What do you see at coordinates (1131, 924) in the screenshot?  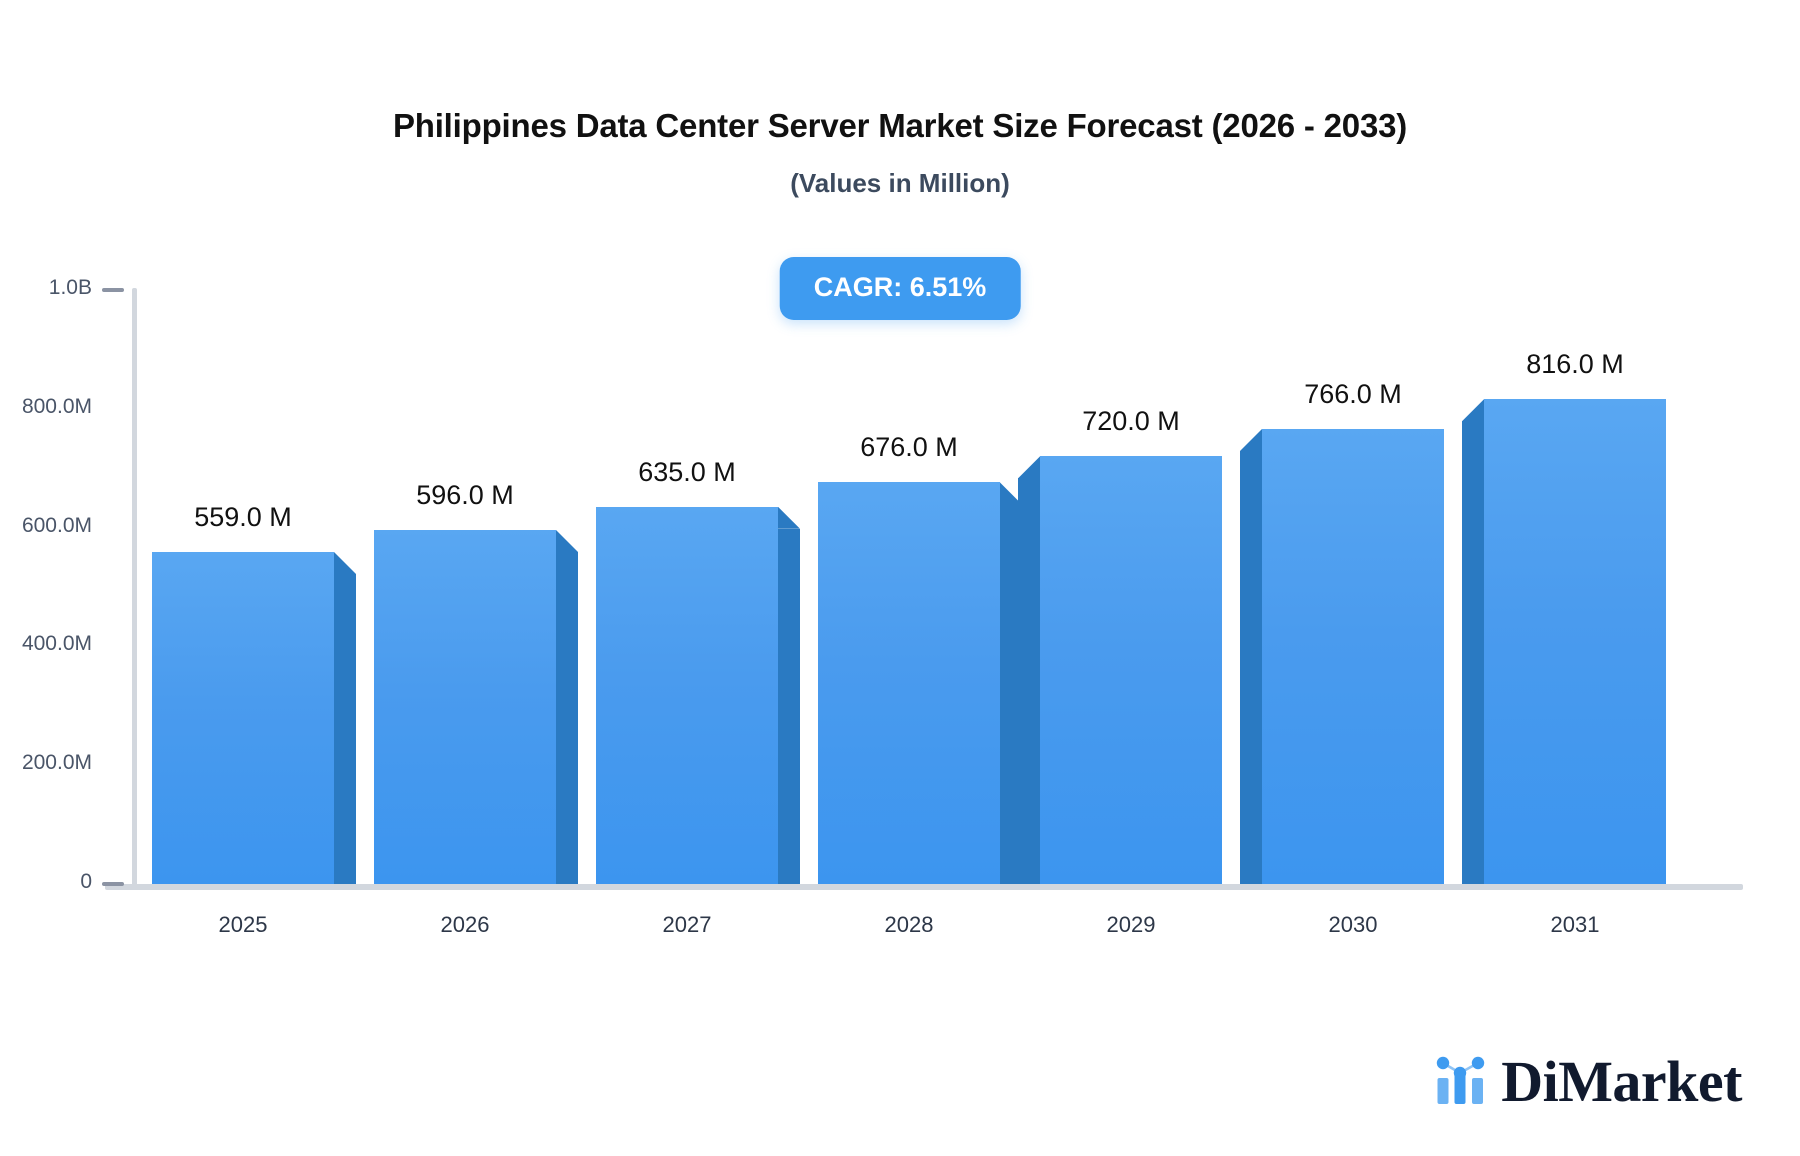 I see `x-tick-label: 2029` at bounding box center [1131, 924].